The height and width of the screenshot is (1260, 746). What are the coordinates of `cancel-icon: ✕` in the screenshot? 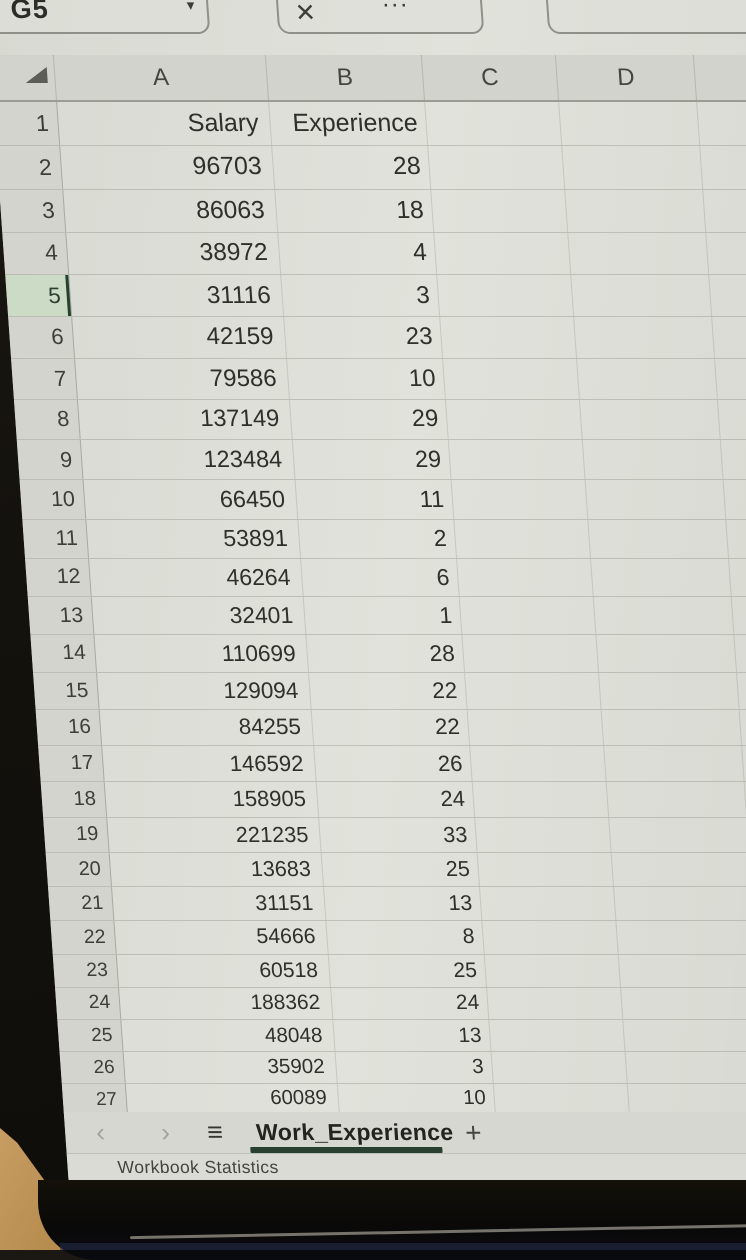 It's located at (305, 13).